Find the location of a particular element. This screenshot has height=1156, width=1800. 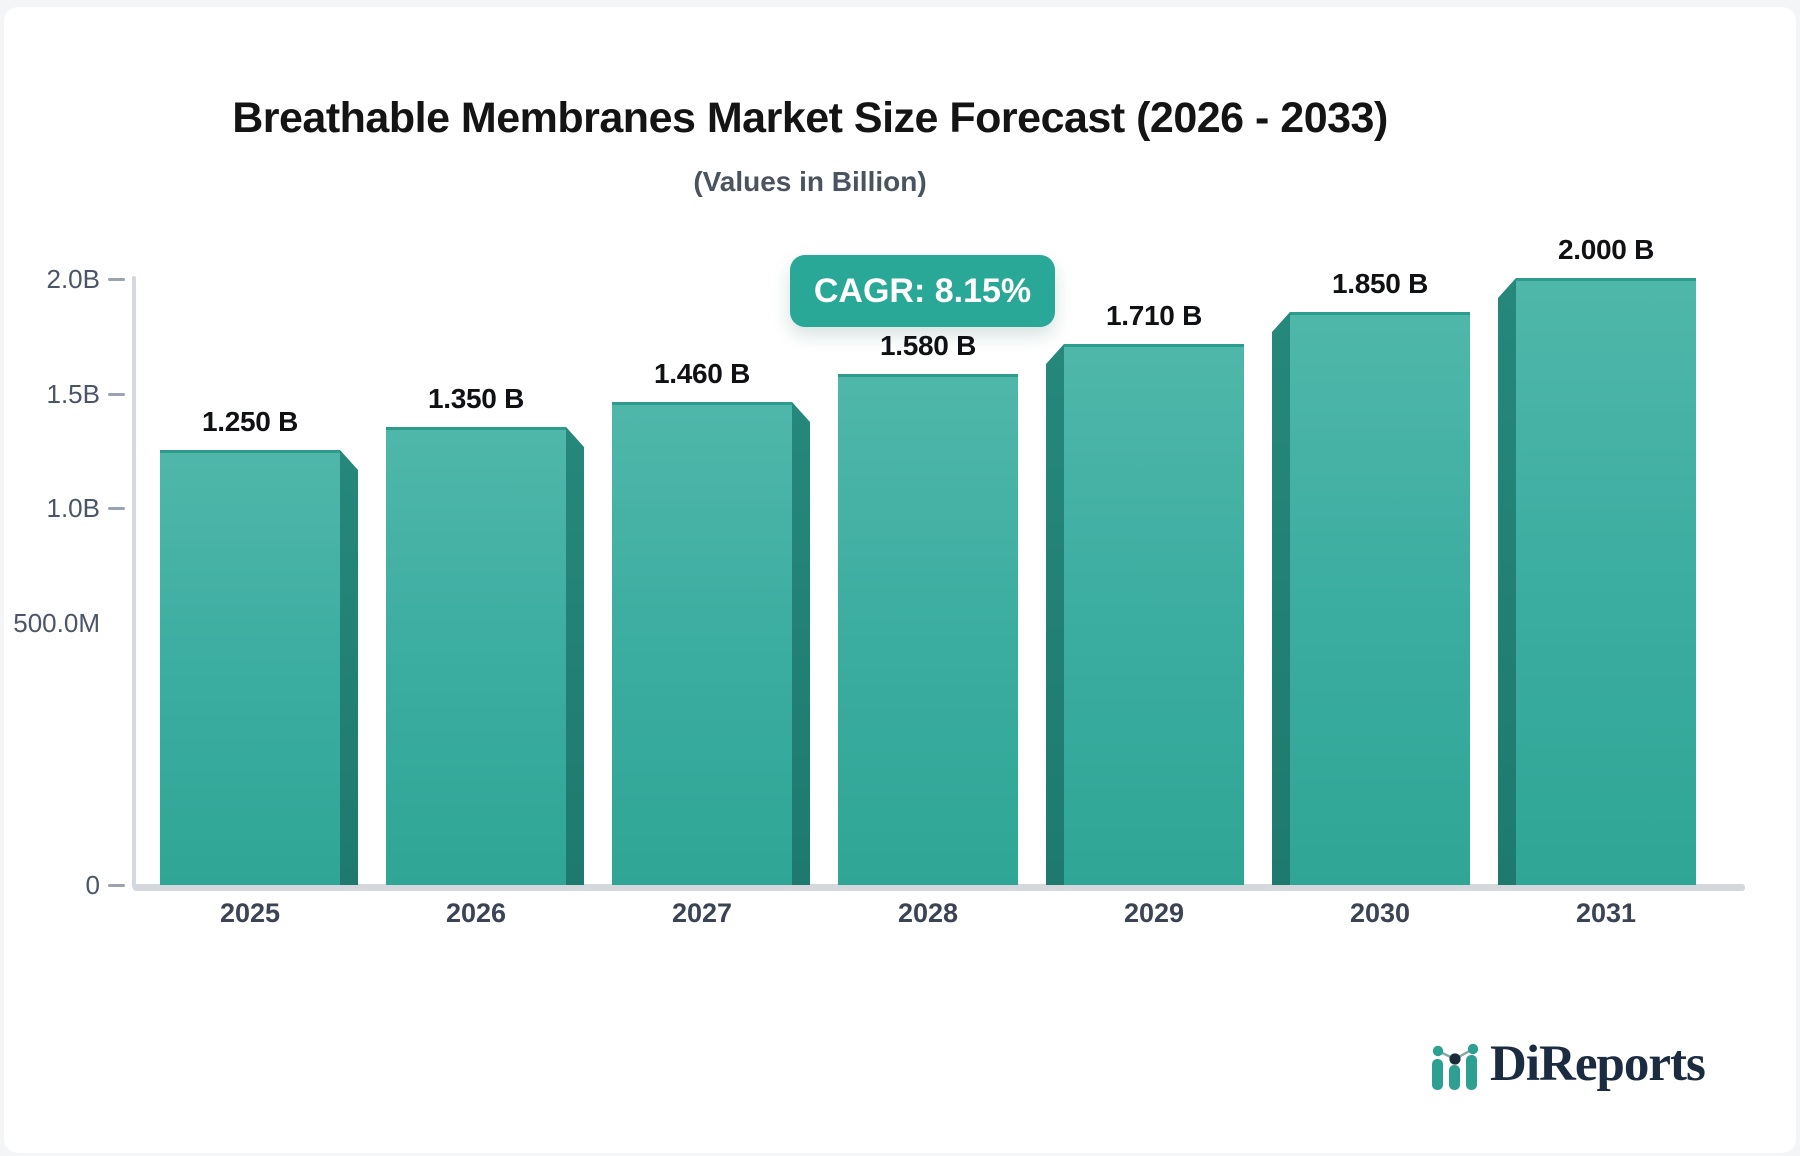

x-axis-label-2031: 2031 is located at coordinates (1606, 913).